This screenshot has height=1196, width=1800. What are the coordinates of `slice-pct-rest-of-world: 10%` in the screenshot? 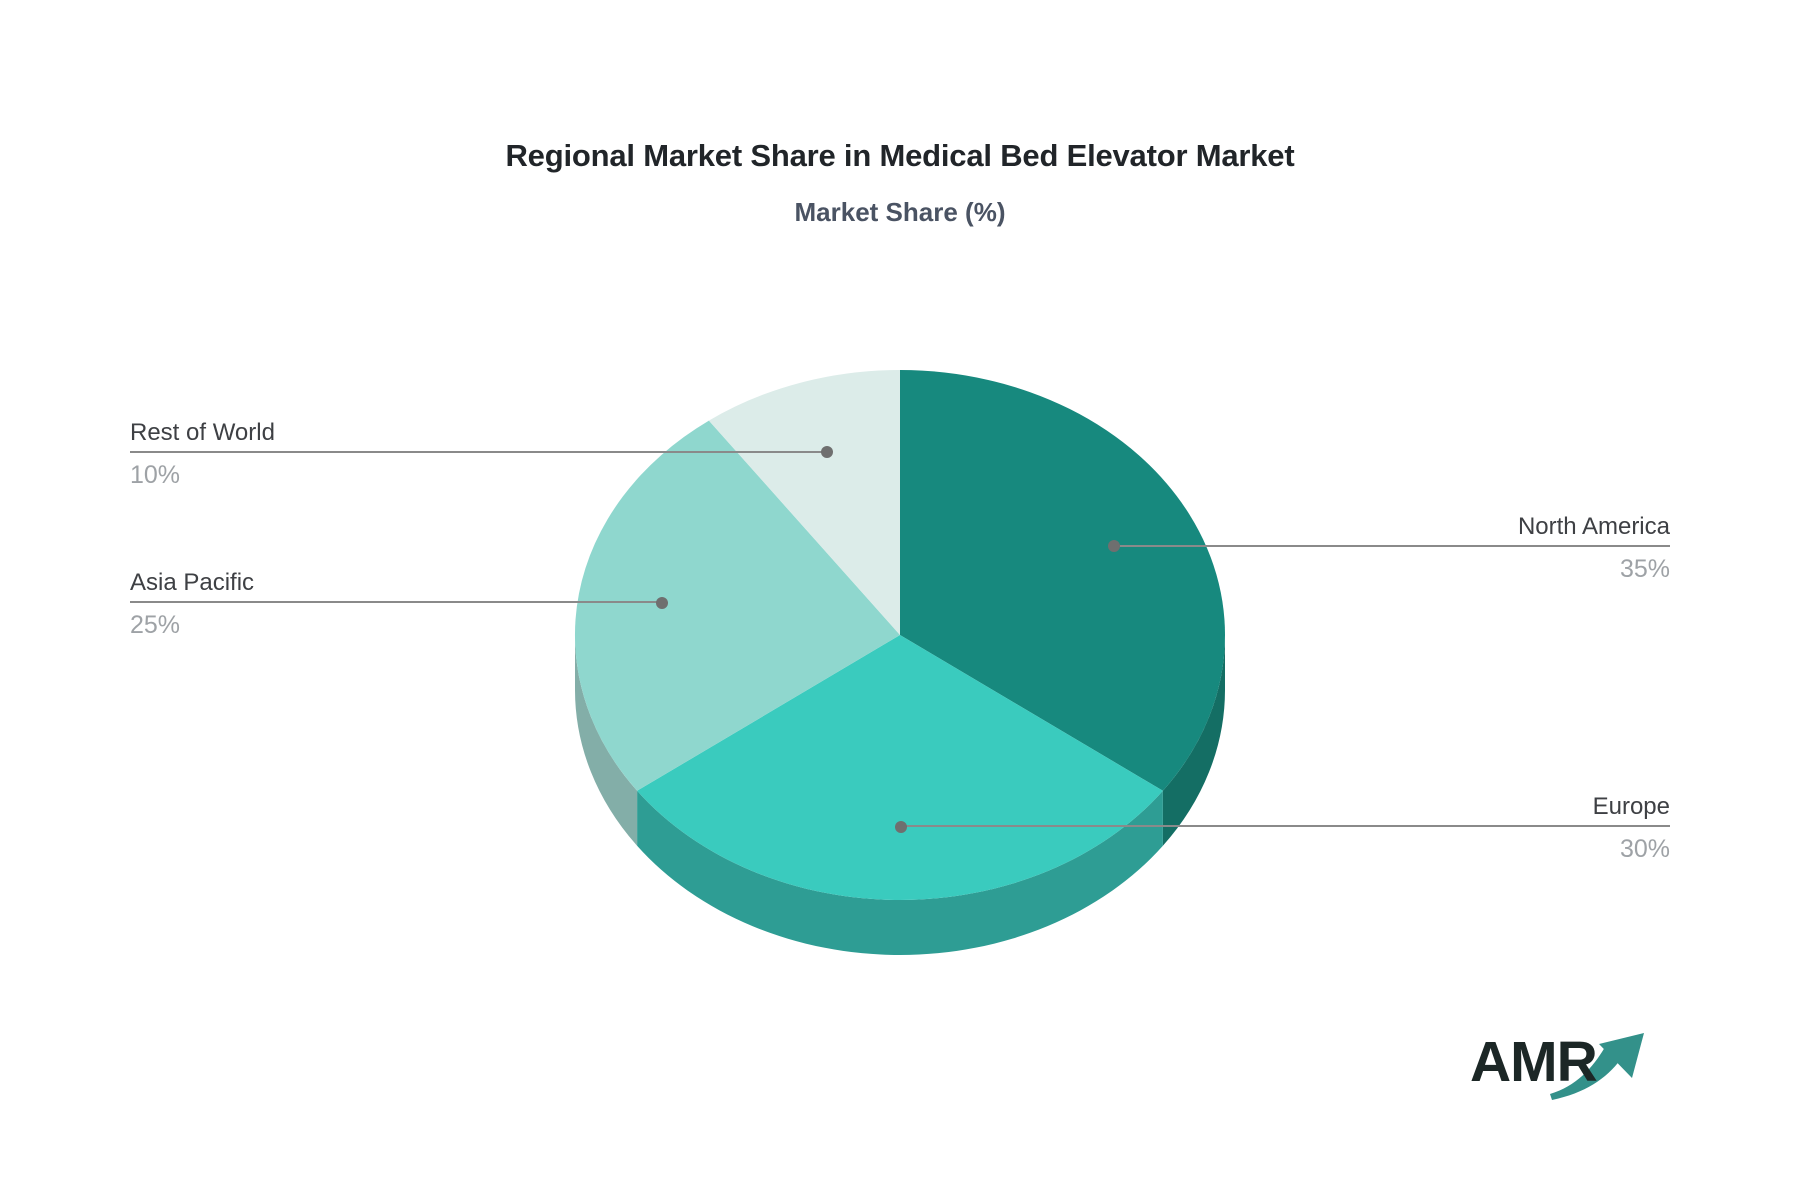 It's located at (155, 475).